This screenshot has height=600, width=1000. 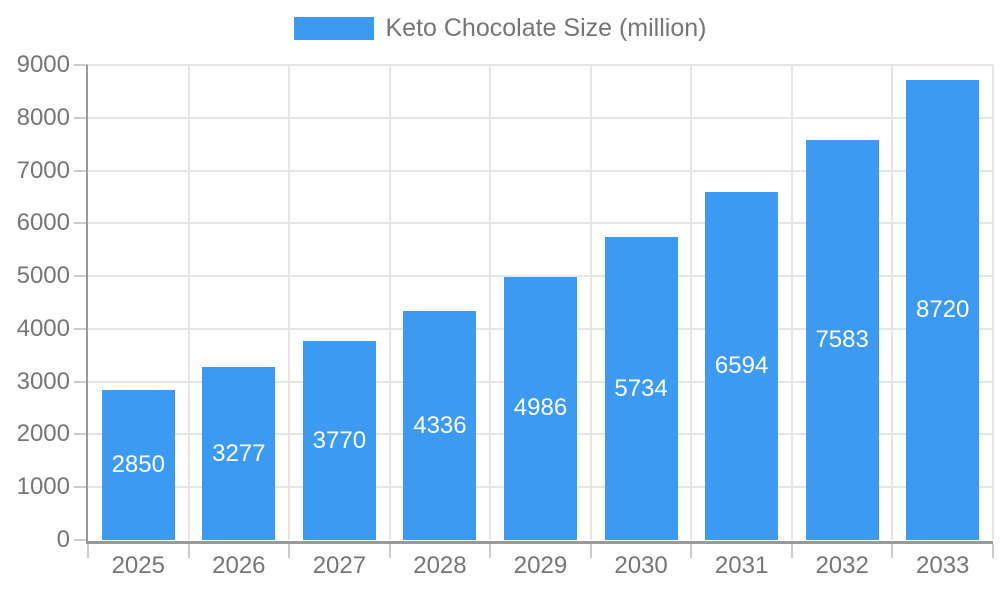 I want to click on bar-value-label: 6594, so click(x=741, y=365).